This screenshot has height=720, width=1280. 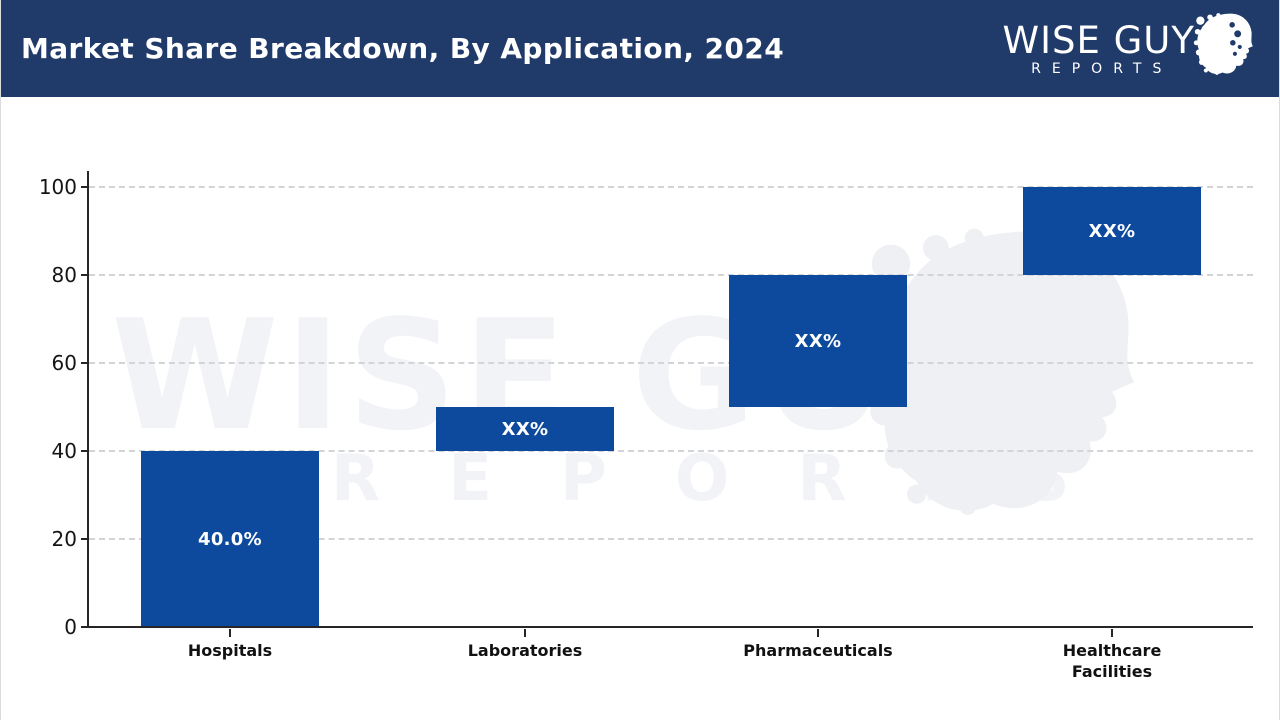 I want to click on x-axis-label-line: Healthcare, so click(x=1112, y=650).